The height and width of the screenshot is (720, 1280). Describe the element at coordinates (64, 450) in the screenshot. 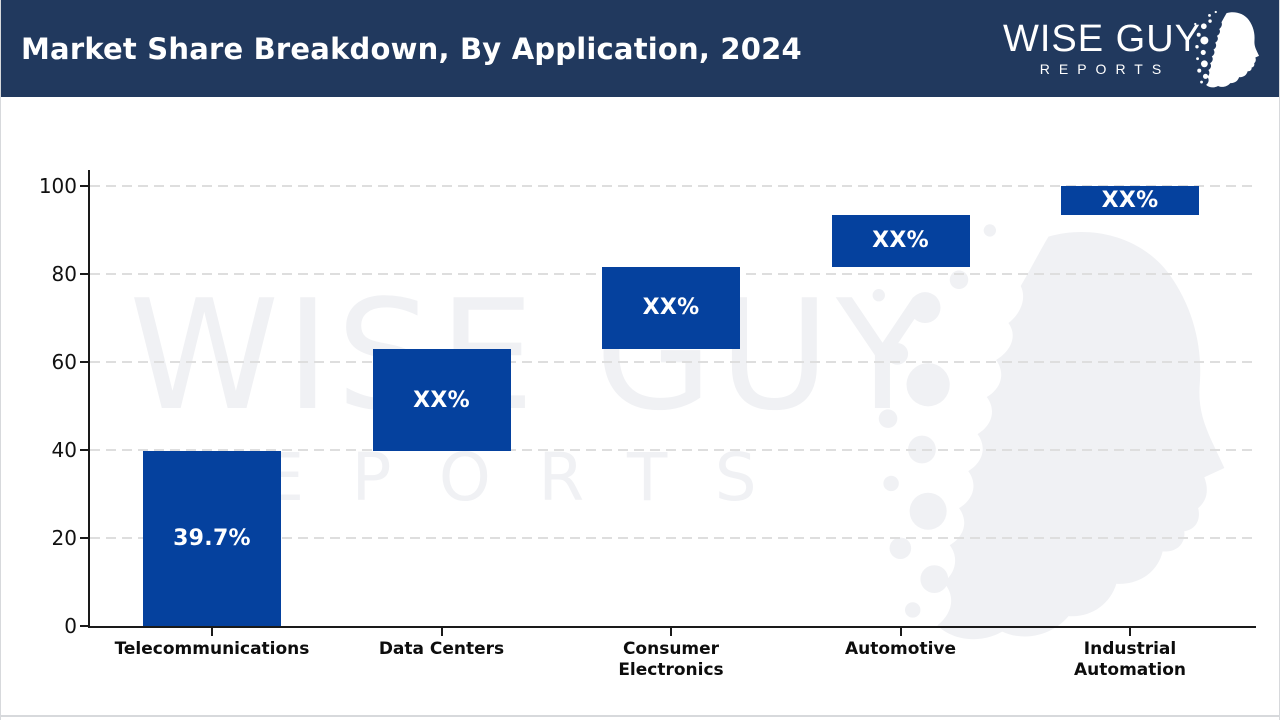

I see `y-tick-label-40: 40` at that location.